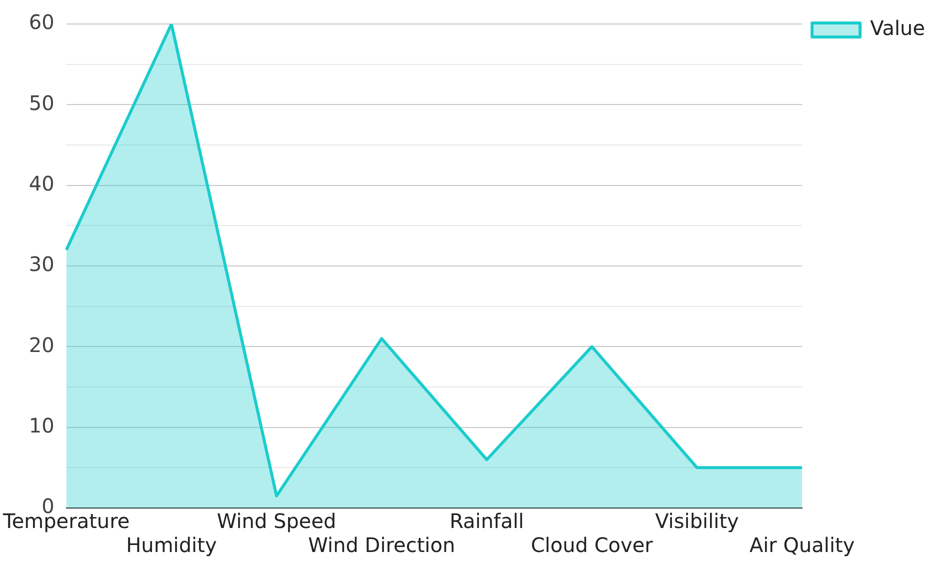 Image resolution: width=937 pixels, height=562 pixels. What do you see at coordinates (897, 28) in the screenshot?
I see `legend-label: Value` at bounding box center [897, 28].